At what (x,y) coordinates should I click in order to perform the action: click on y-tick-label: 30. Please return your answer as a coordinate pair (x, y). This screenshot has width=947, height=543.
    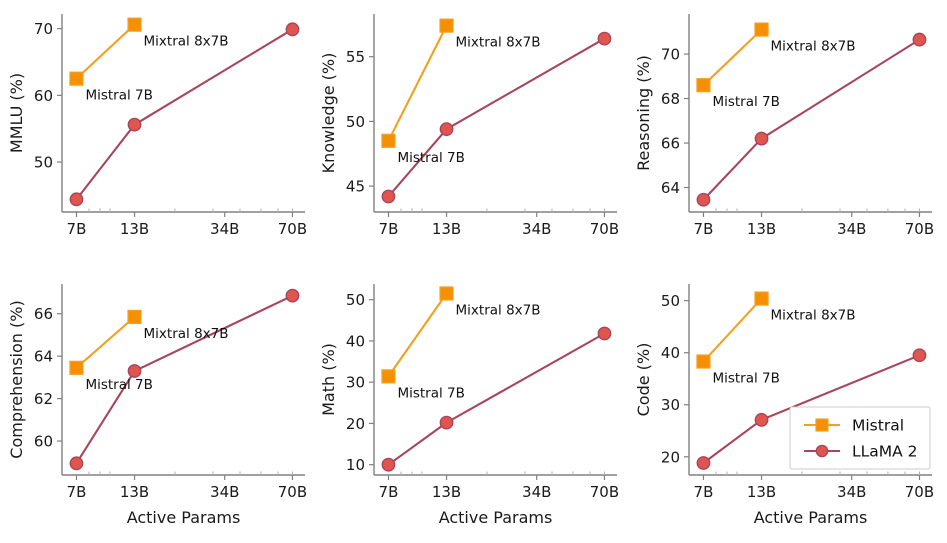
    Looking at the image, I should click on (670, 405).